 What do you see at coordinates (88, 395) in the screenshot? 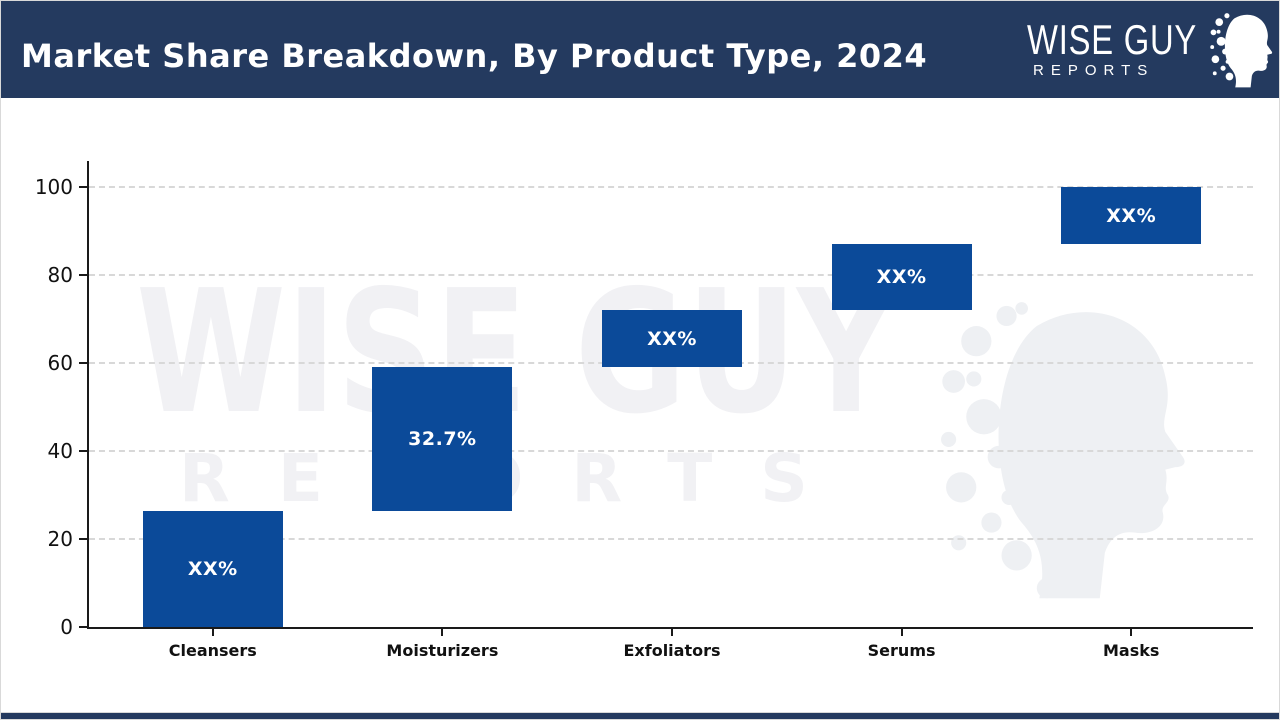
I see `y-axis-line` at bounding box center [88, 395].